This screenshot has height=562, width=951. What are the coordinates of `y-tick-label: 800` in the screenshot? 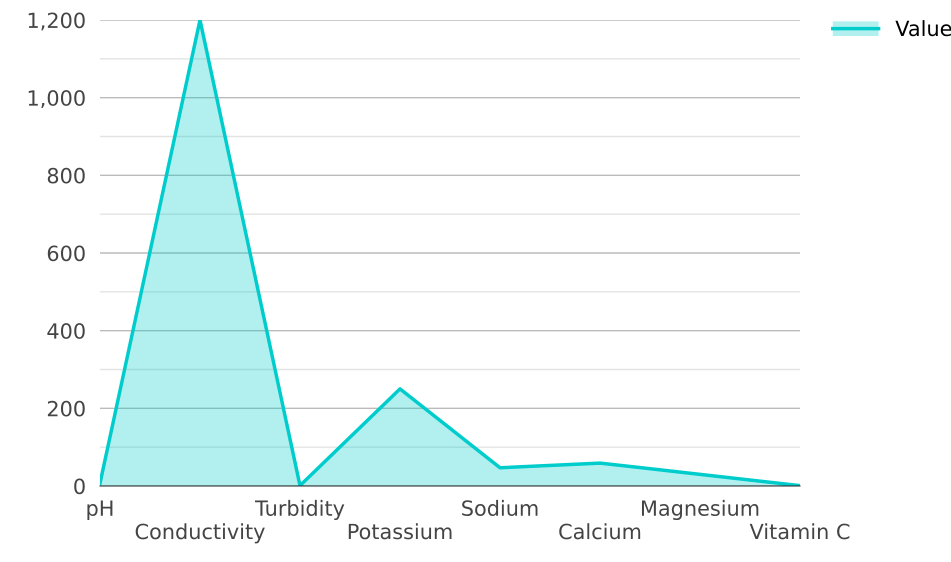 It's located at (66, 176).